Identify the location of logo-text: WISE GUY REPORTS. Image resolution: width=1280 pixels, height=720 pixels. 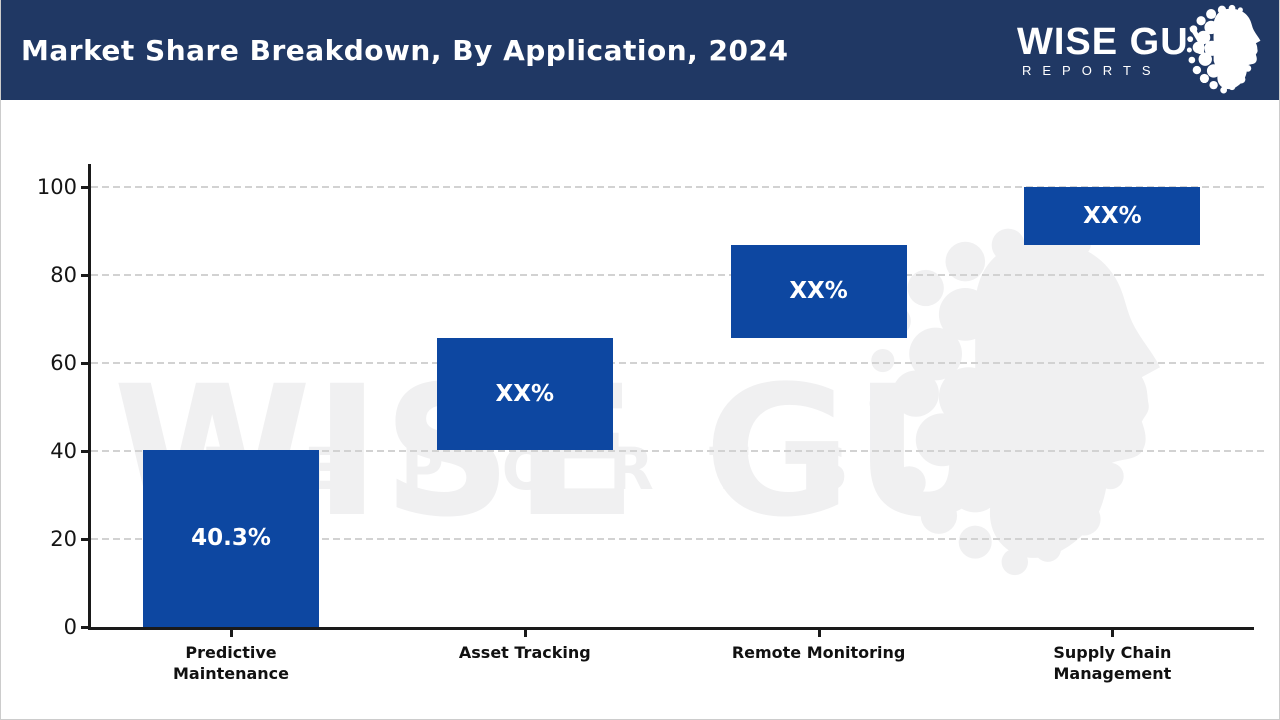
(1116, 50).